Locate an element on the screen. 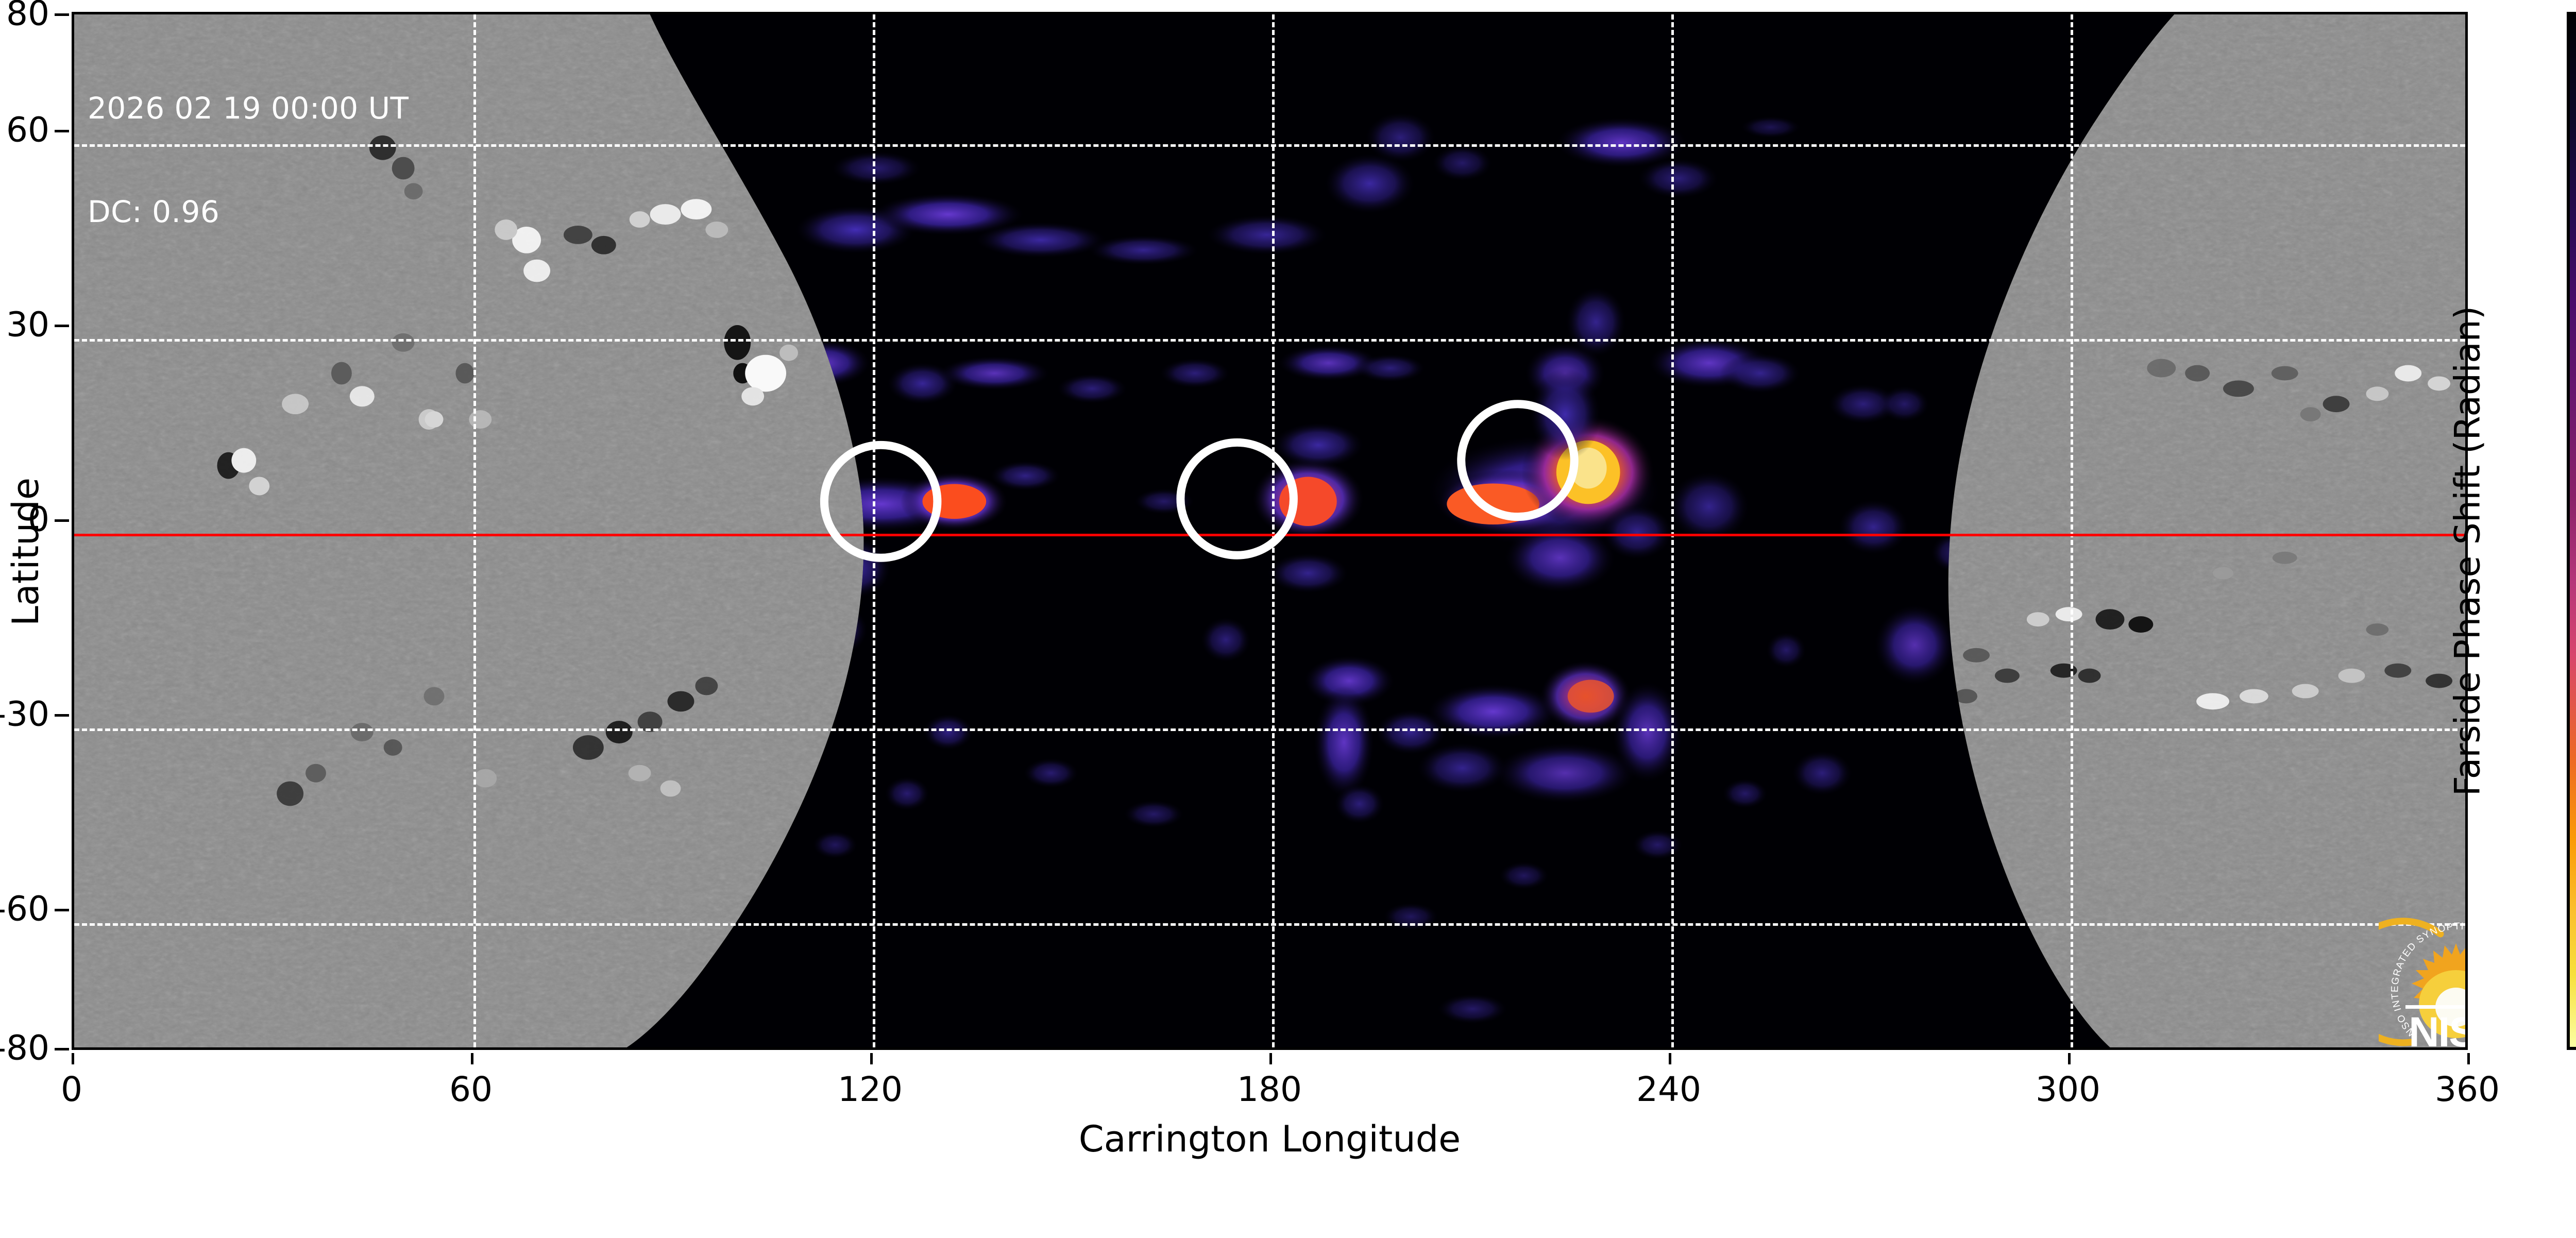  observation-datetime: 2026 02 19 00:00 UT is located at coordinates (248, 108).